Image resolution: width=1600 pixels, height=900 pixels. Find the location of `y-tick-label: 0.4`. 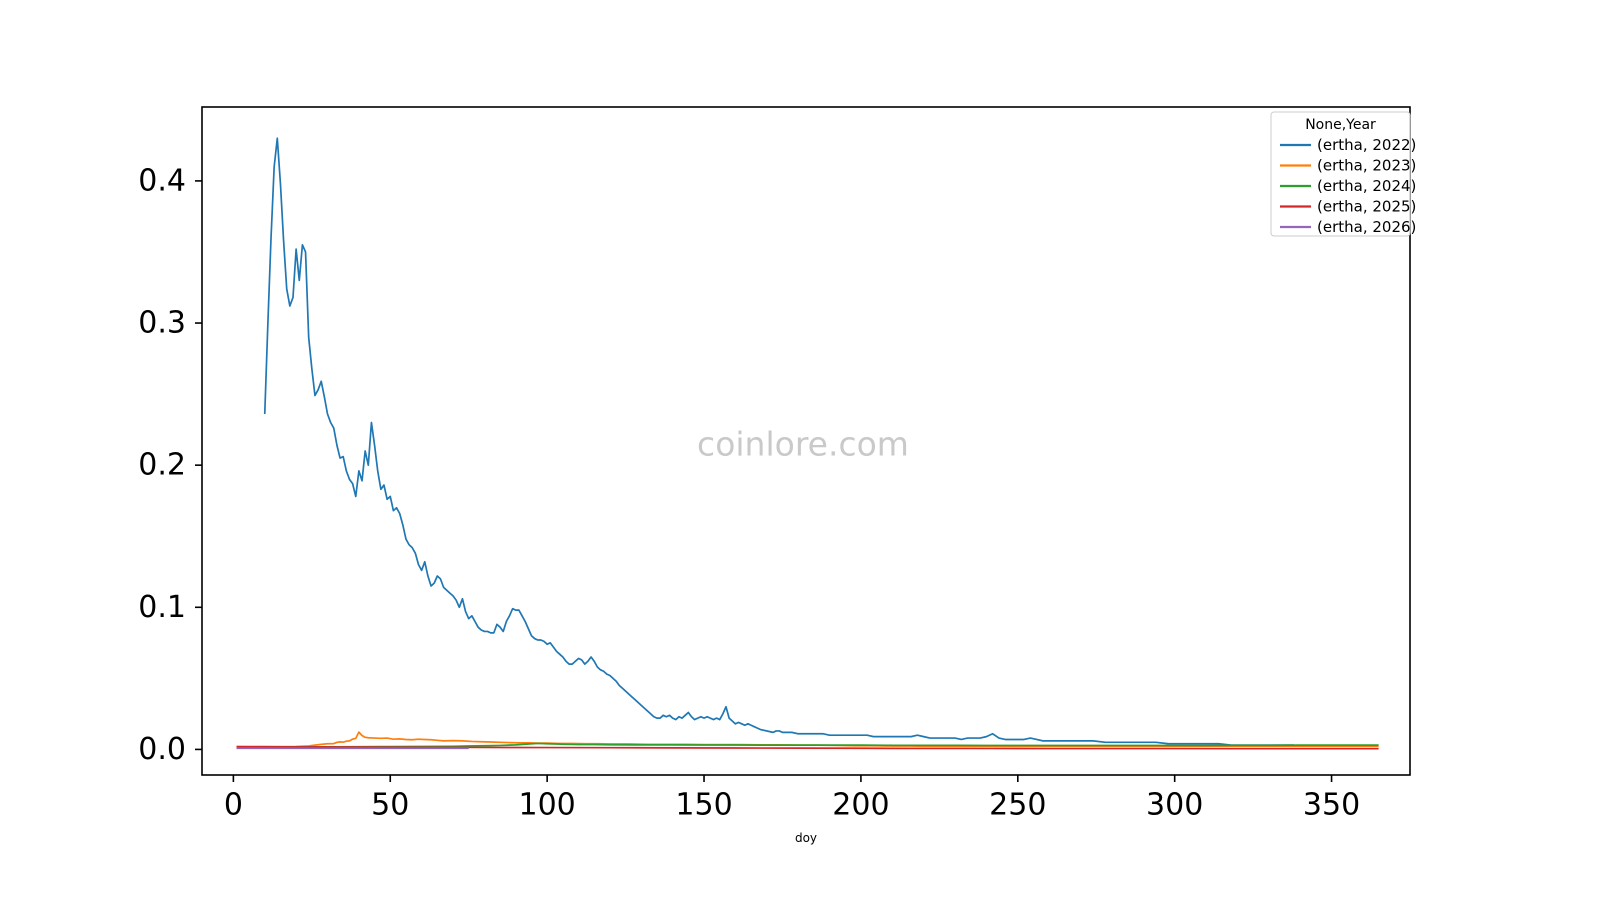

y-tick-label: 0.4 is located at coordinates (162, 180).